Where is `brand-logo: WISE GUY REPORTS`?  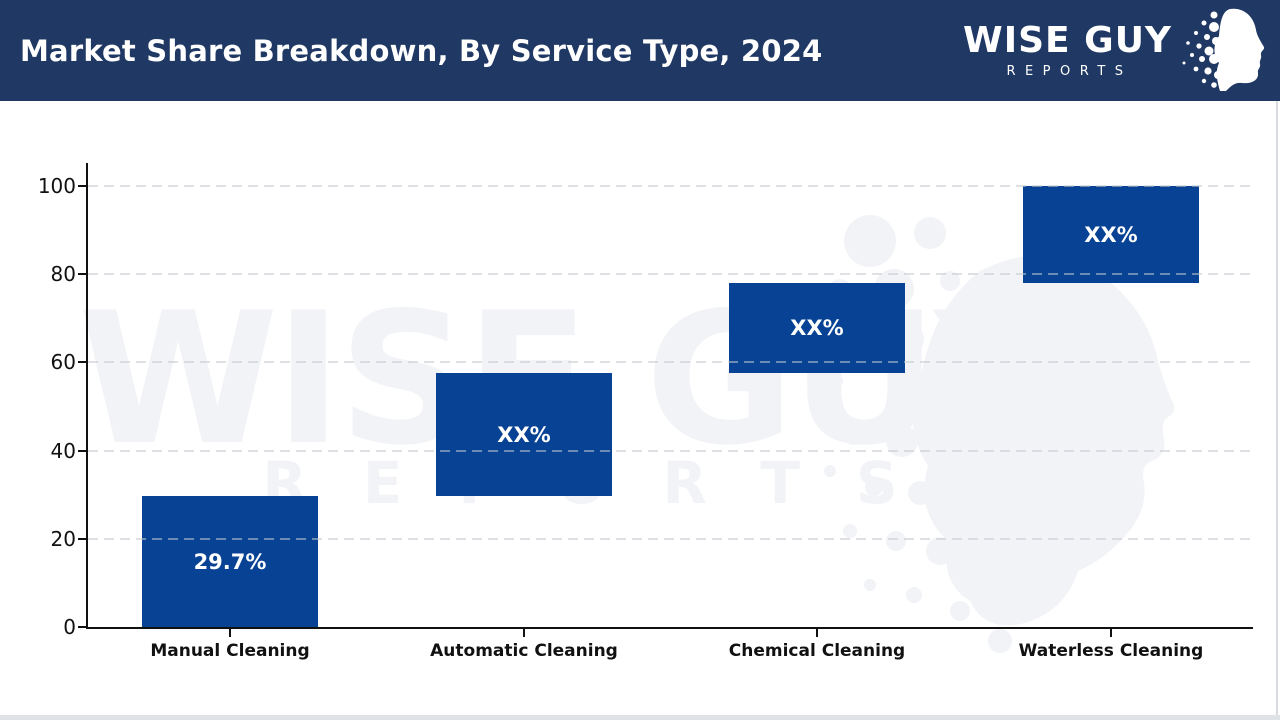 brand-logo: WISE GUY REPORTS is located at coordinates (1114, 51).